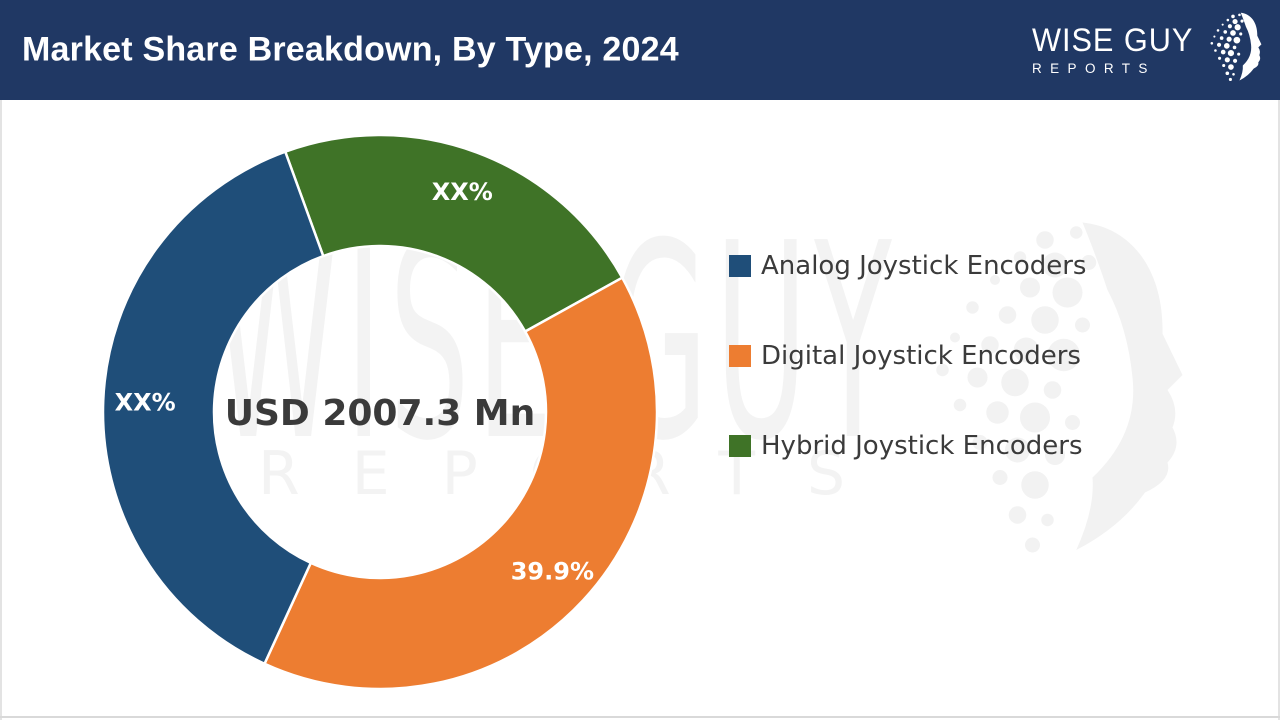  Describe the element at coordinates (921, 356) in the screenshot. I see `legend-label: Digital Joystick Encoders` at that location.